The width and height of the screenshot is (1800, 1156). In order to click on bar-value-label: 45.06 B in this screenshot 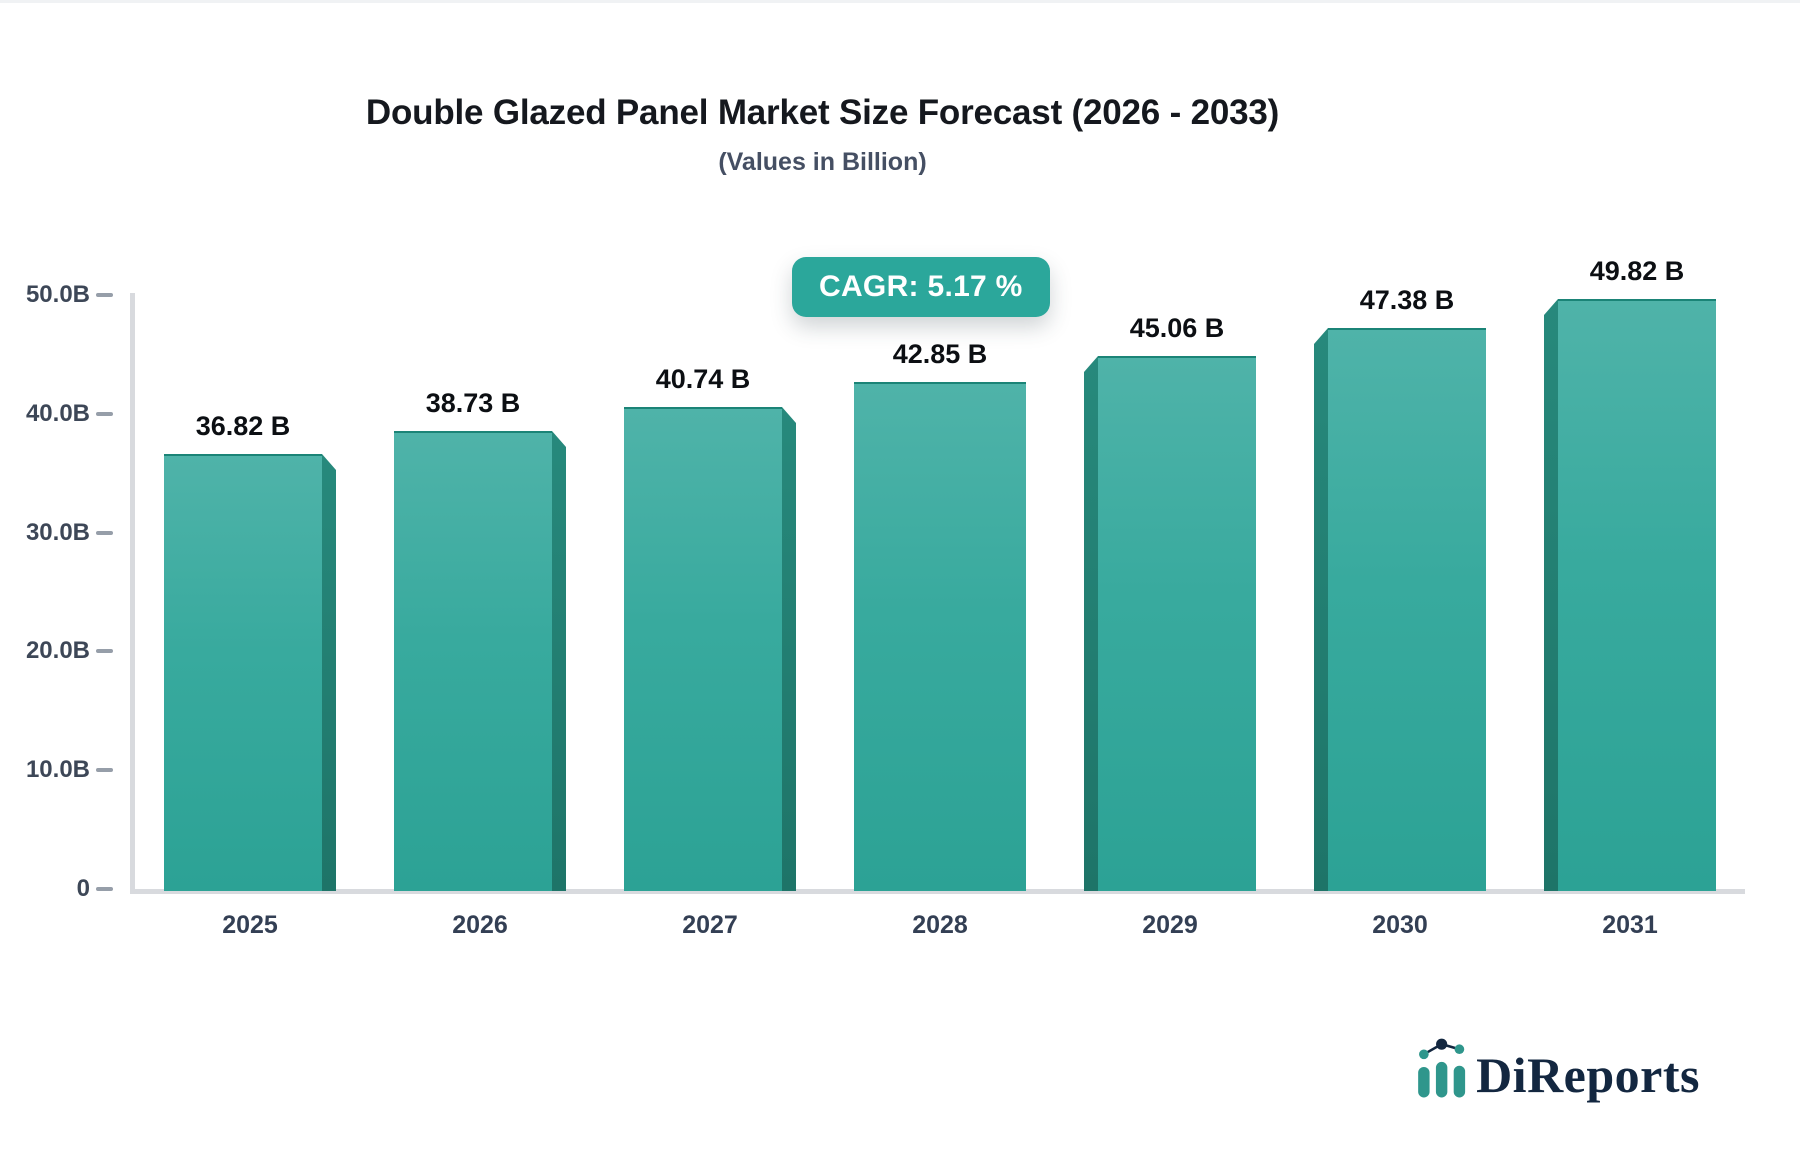, I will do `click(1177, 328)`.